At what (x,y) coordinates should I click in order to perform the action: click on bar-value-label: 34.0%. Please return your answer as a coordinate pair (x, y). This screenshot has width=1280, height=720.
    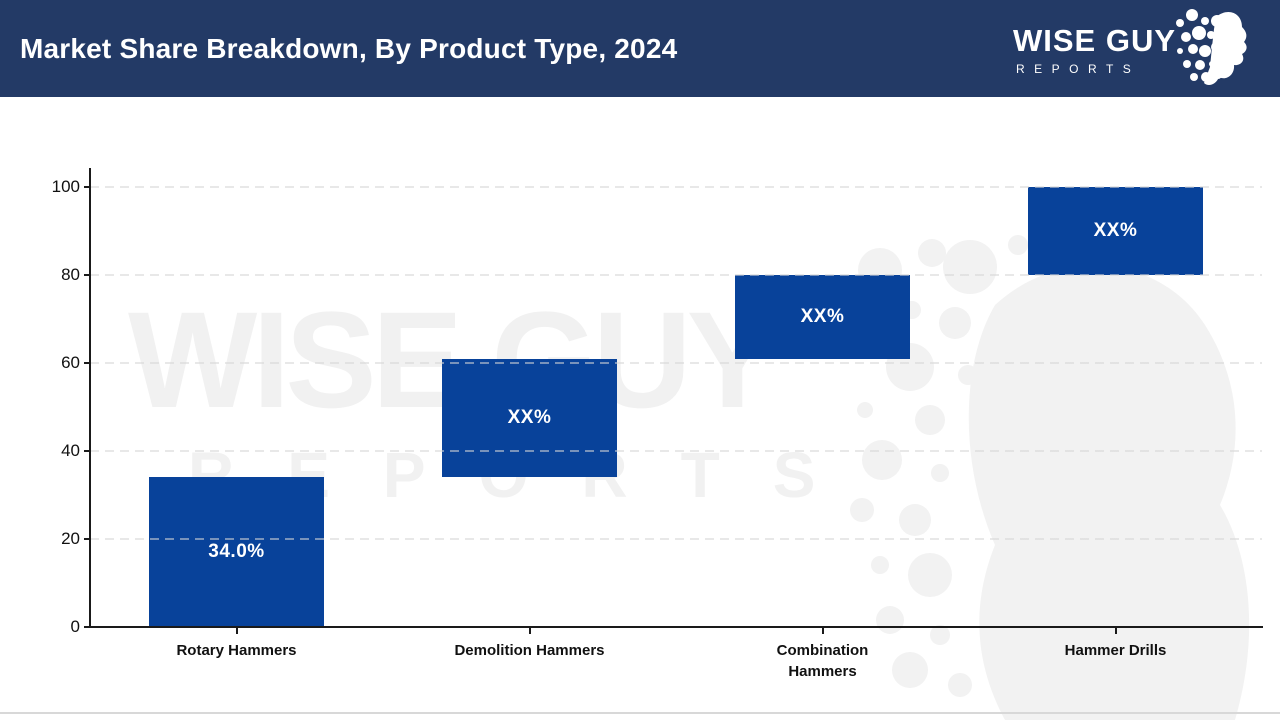
    Looking at the image, I should click on (236, 552).